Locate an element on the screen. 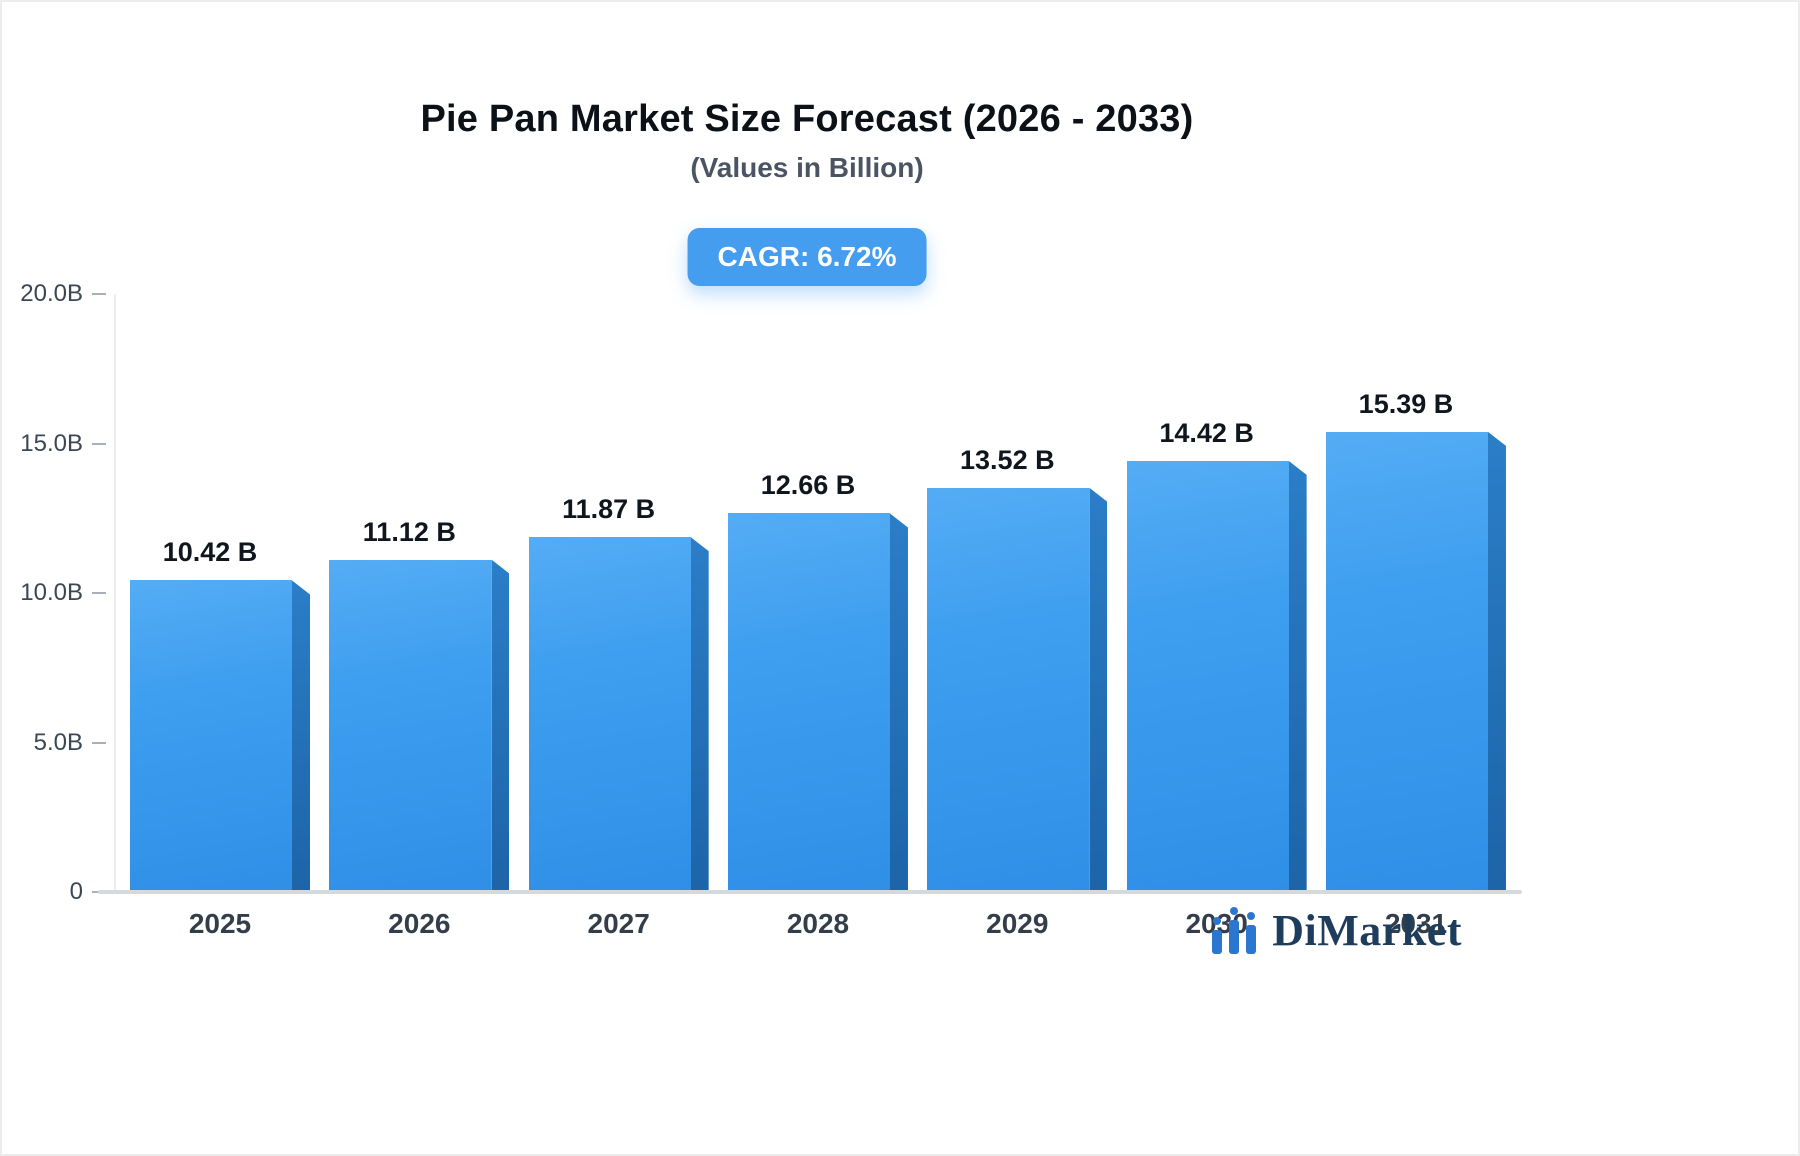 Image resolution: width=1800 pixels, height=1156 pixels. bar-column-2025: 10.42 B is located at coordinates (220, 714).